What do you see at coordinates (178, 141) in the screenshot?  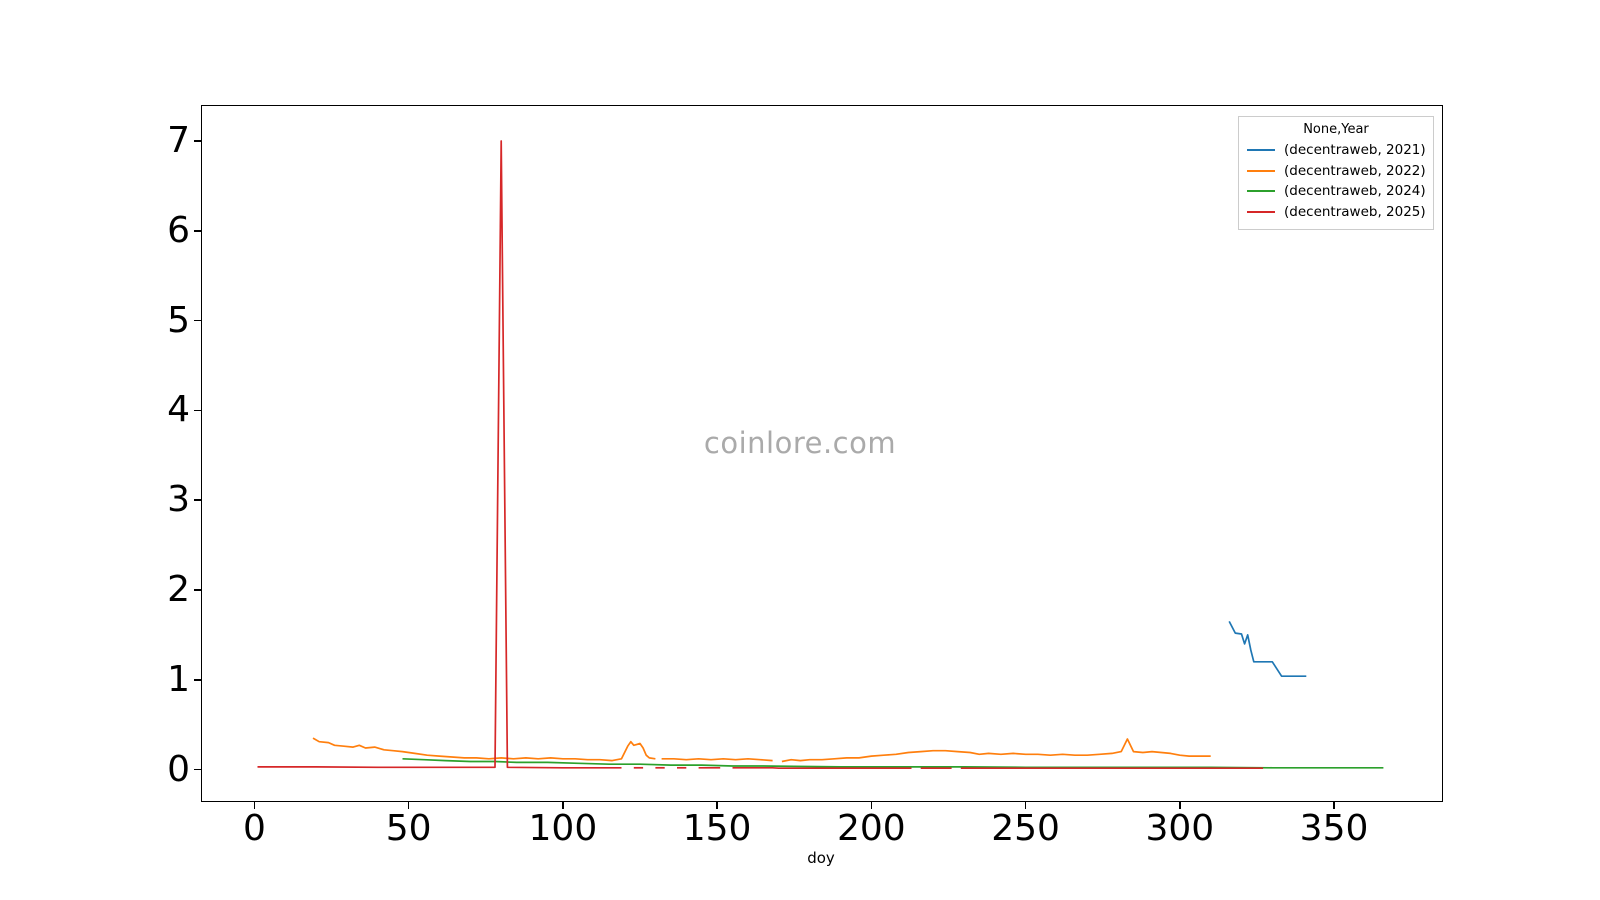 I see `y-tick-label: 7` at bounding box center [178, 141].